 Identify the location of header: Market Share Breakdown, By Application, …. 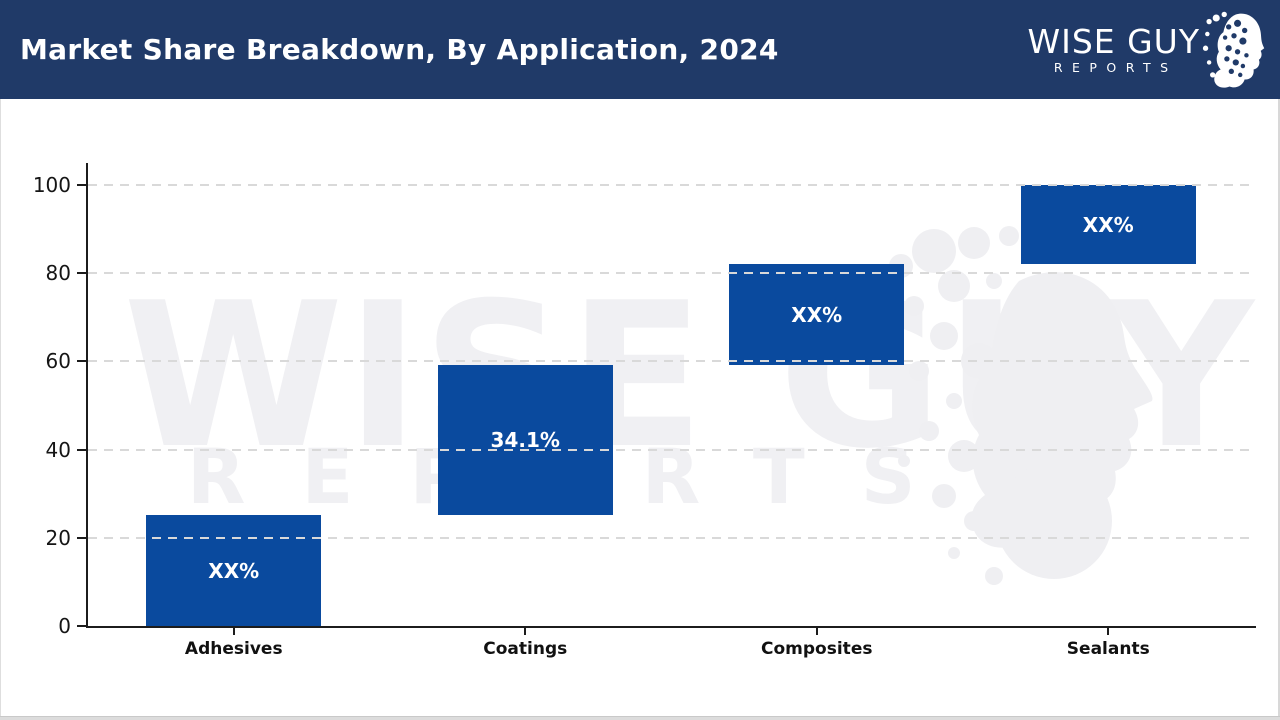
(640, 49).